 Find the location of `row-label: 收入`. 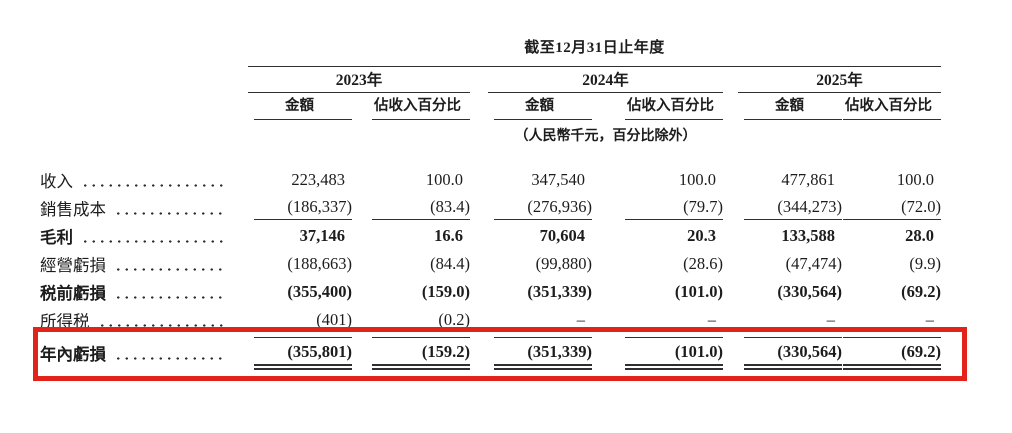

row-label: 收入 is located at coordinates (144, 180).